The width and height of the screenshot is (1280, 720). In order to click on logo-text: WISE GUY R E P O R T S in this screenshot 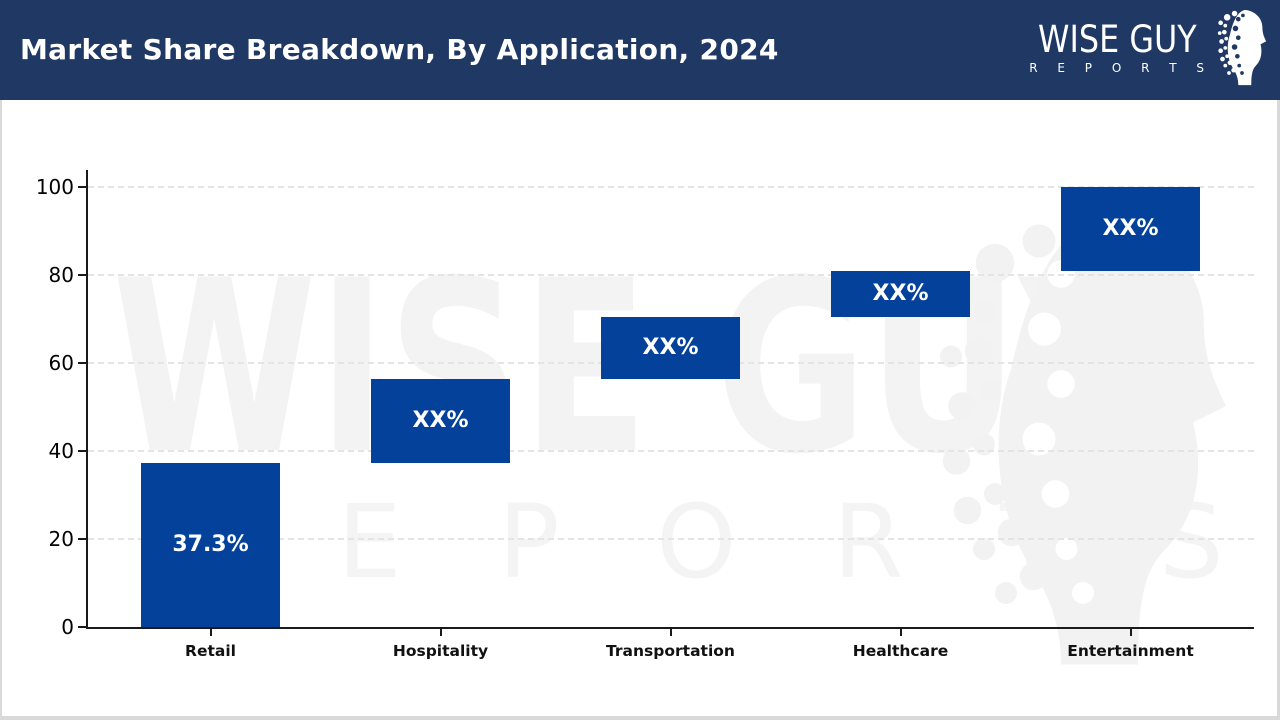, I will do `click(1117, 46)`.